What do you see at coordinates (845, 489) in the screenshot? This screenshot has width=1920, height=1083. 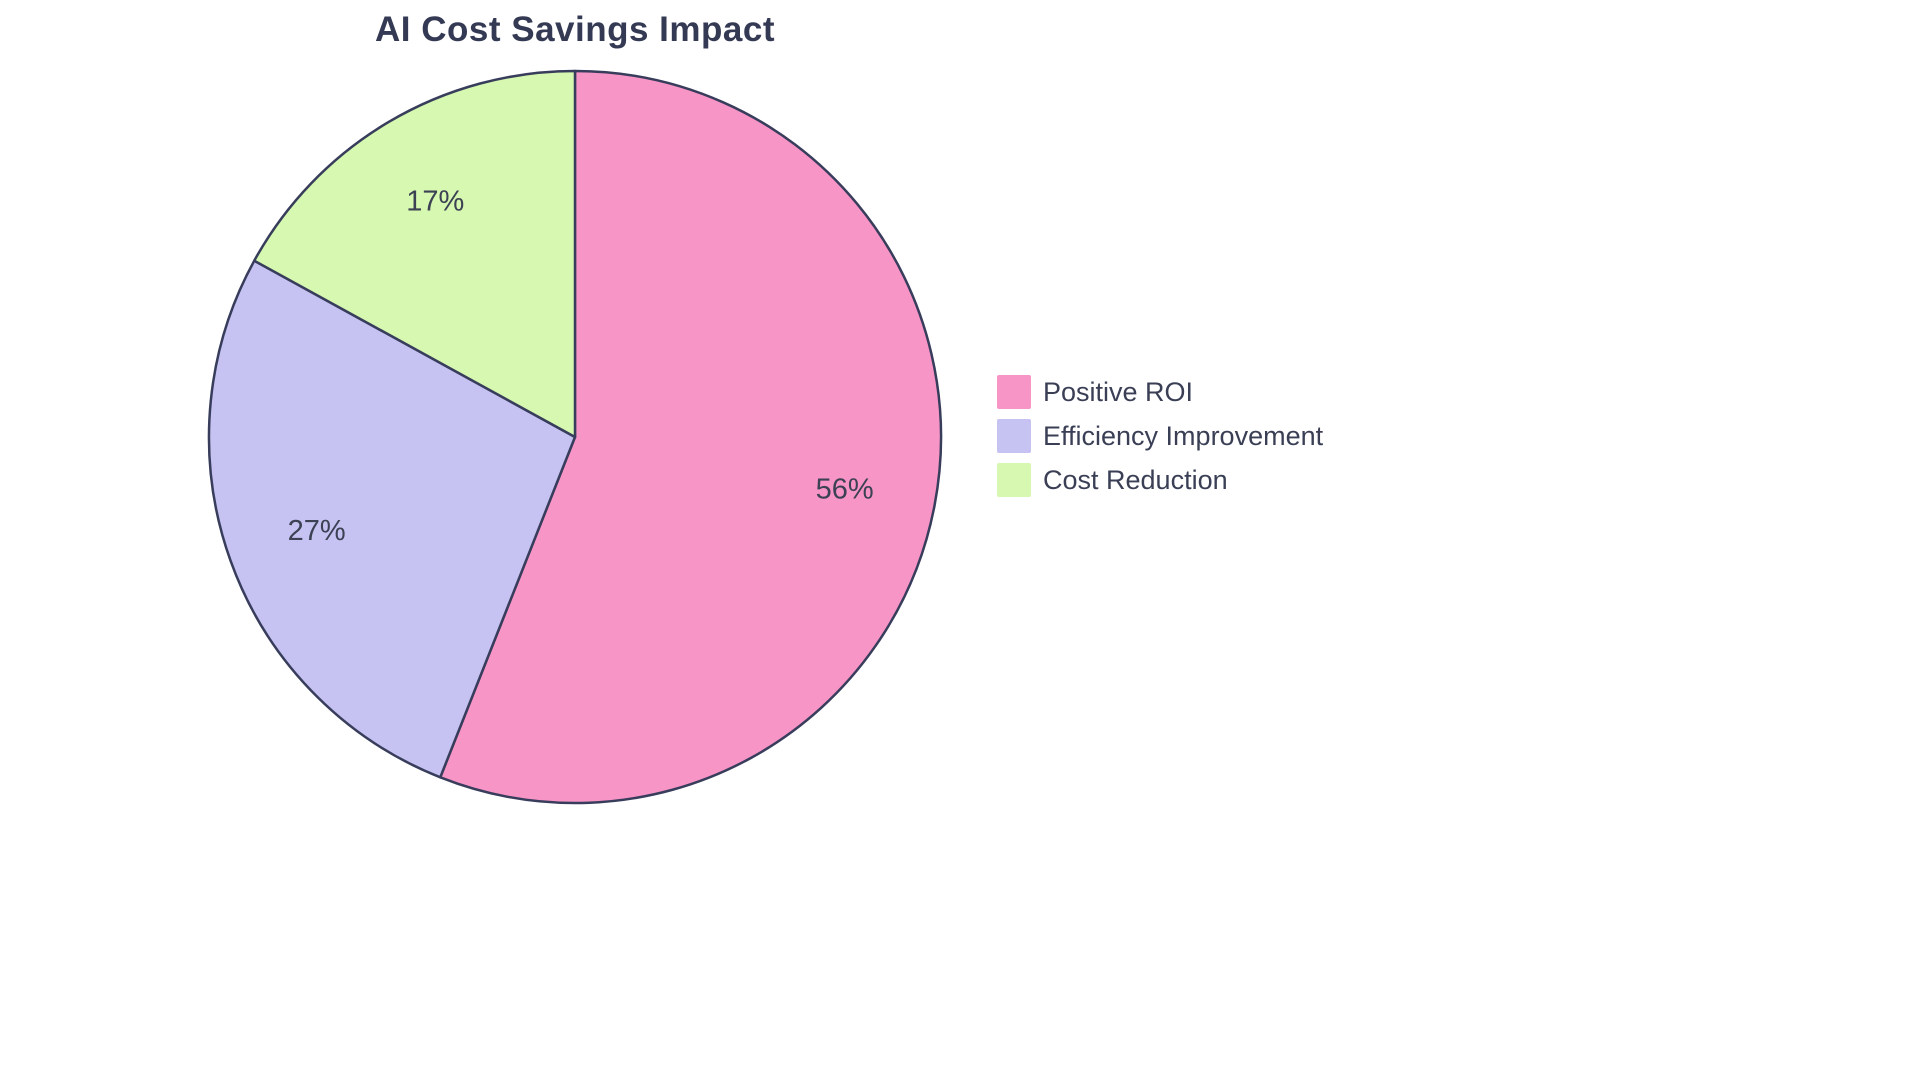 I see `pie-slice-label: 56%` at bounding box center [845, 489].